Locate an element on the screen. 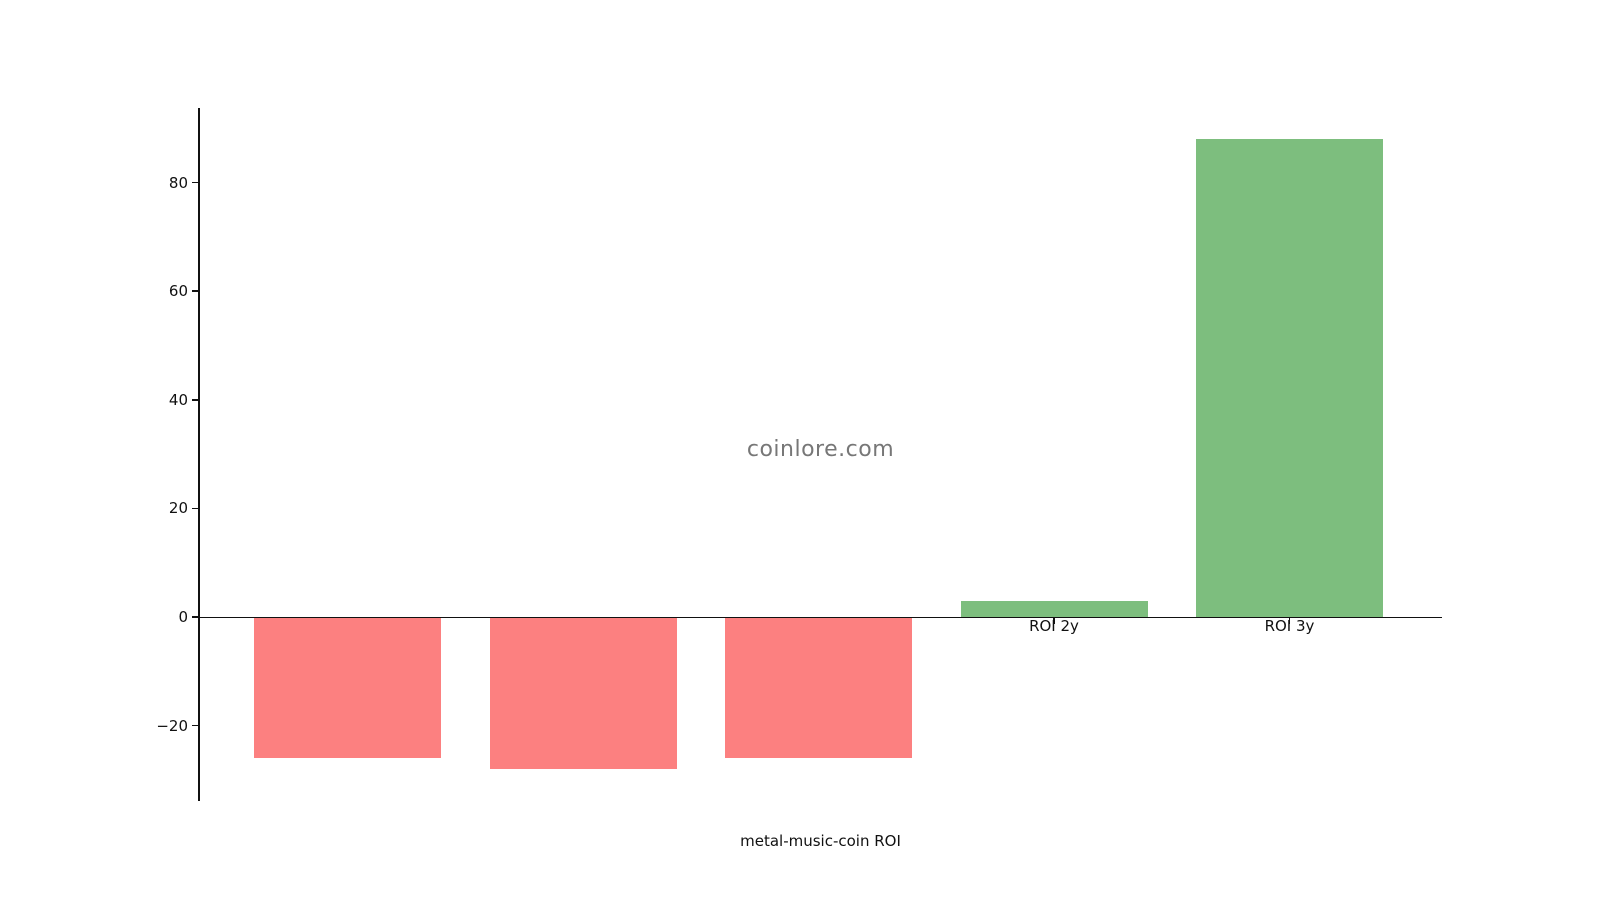 This screenshot has height=900, width=1600. y-tick-label: 0 is located at coordinates (183, 617).